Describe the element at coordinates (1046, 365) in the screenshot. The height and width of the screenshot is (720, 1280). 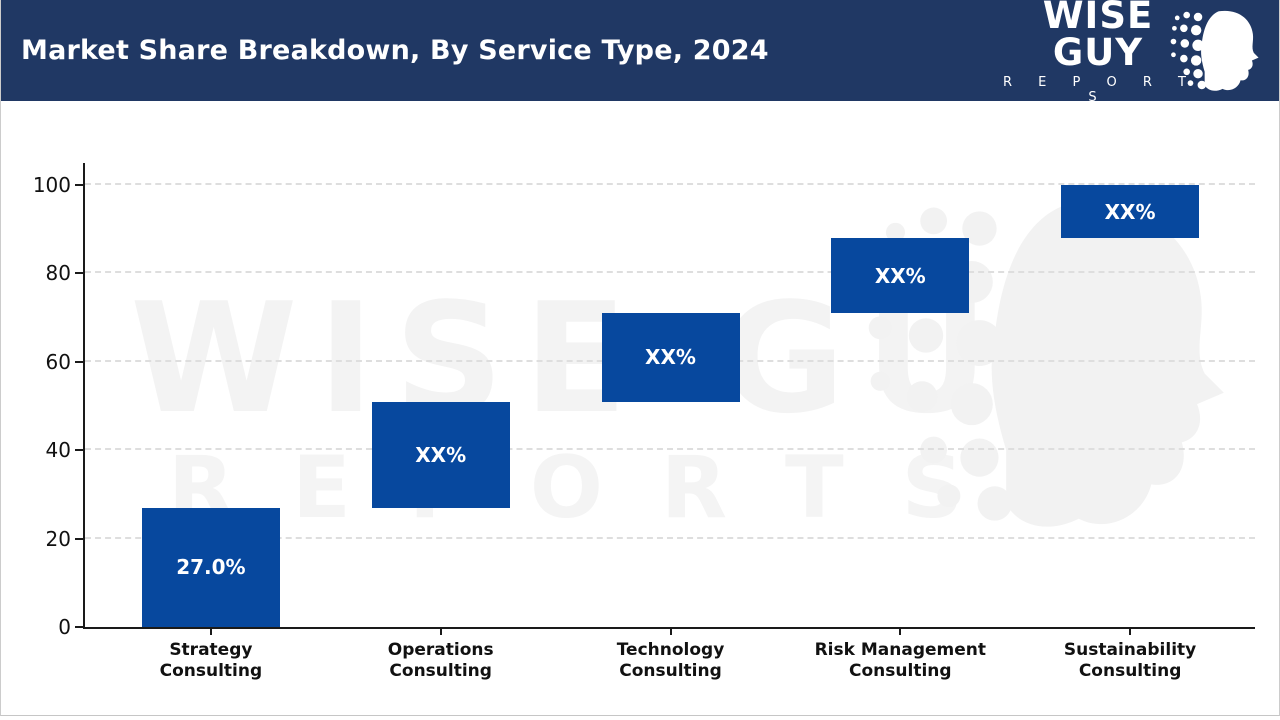
I see `watermark-face-icon` at that location.